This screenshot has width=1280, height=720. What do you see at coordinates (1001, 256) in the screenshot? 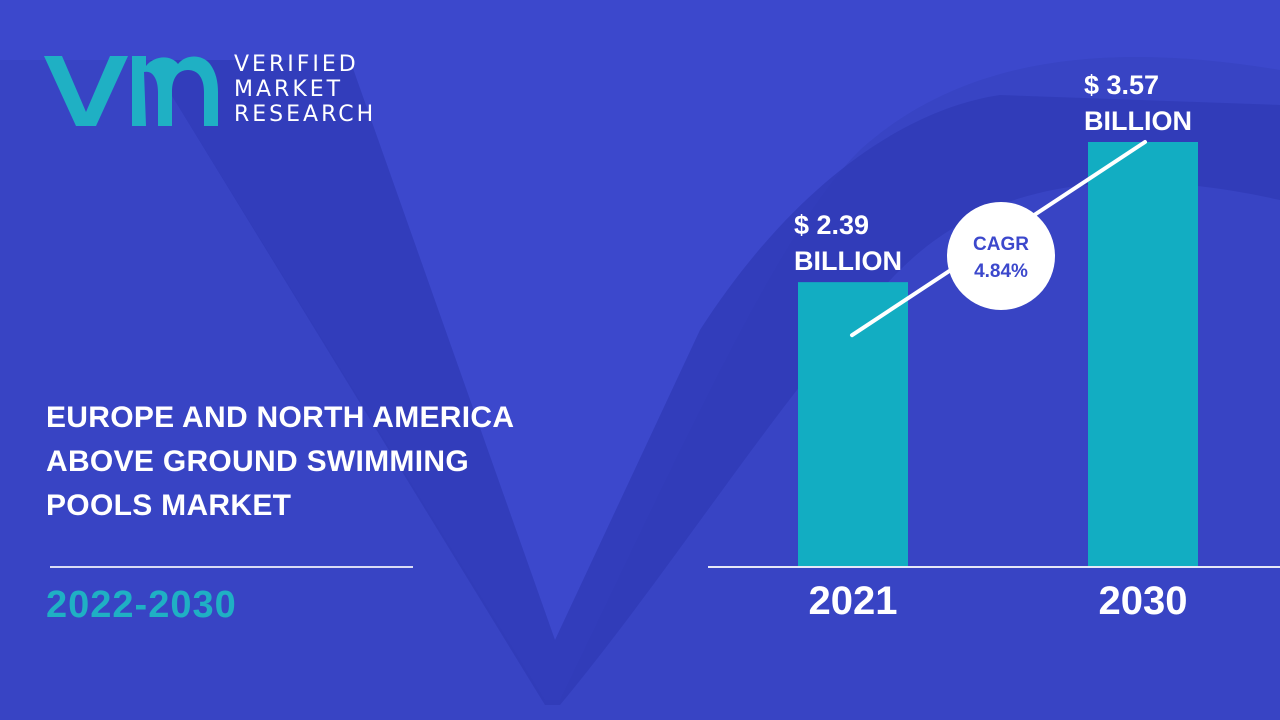
I see `cagr-badge` at bounding box center [1001, 256].